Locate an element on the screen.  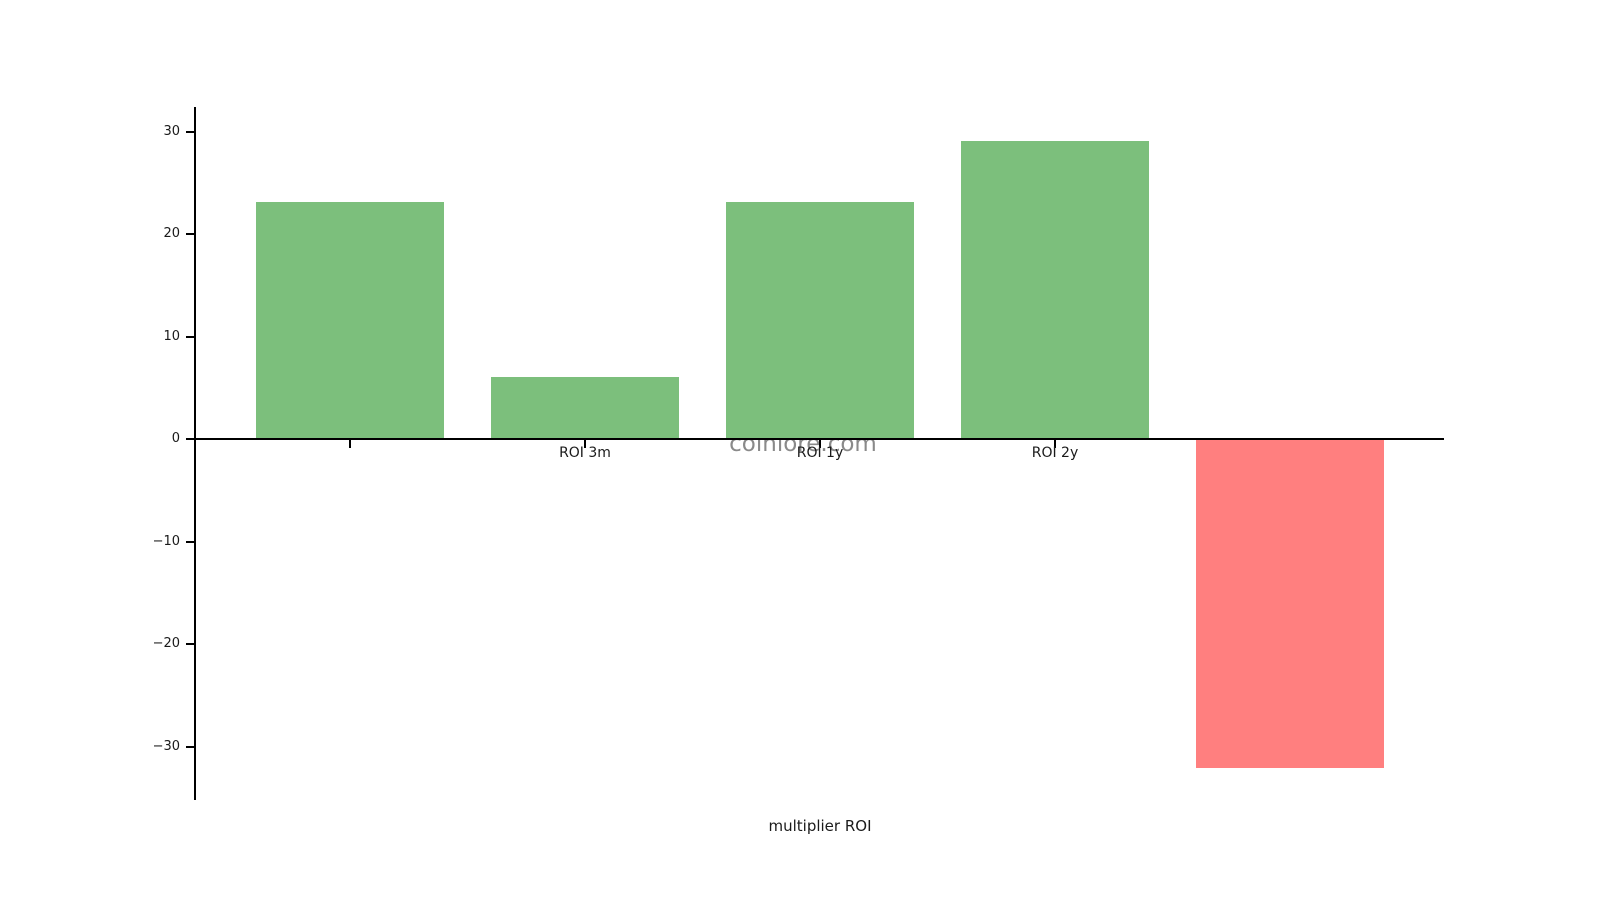
x-tick-label: ROI 3m is located at coordinates (585, 453).